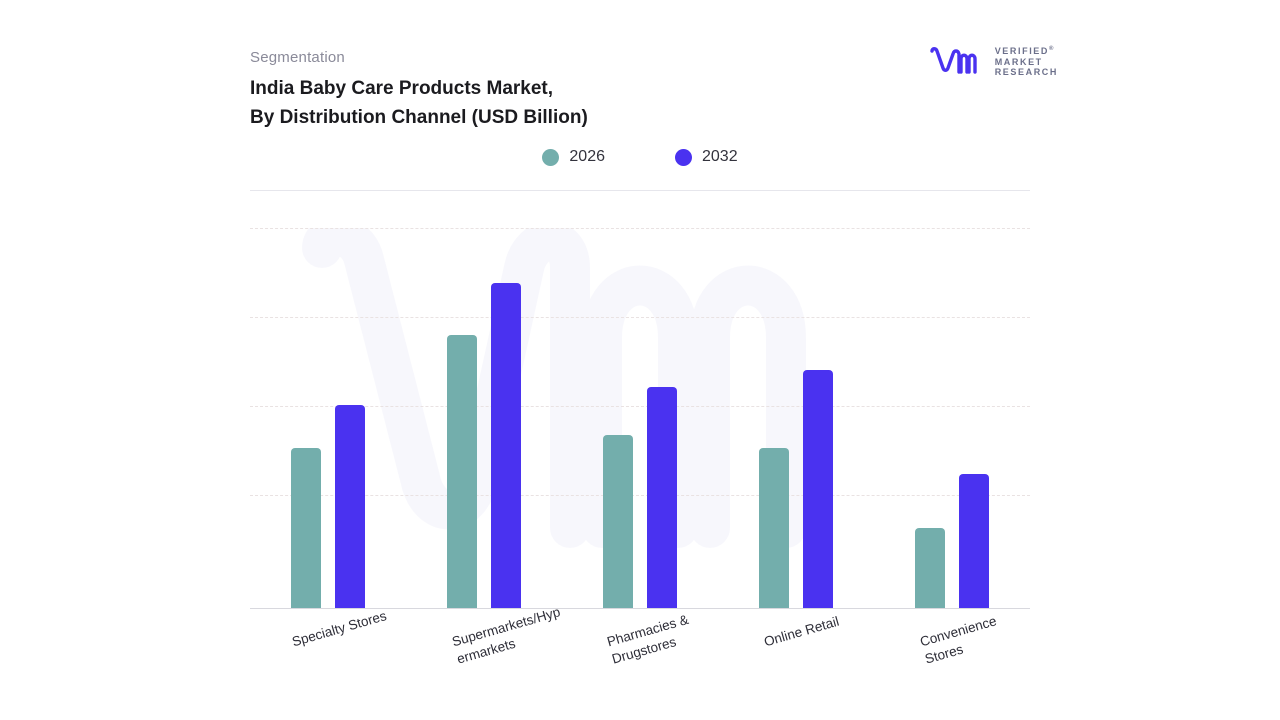 The image size is (1280, 720). Describe the element at coordinates (297, 57) in the screenshot. I see `segmentation-label: Segmentation` at that location.